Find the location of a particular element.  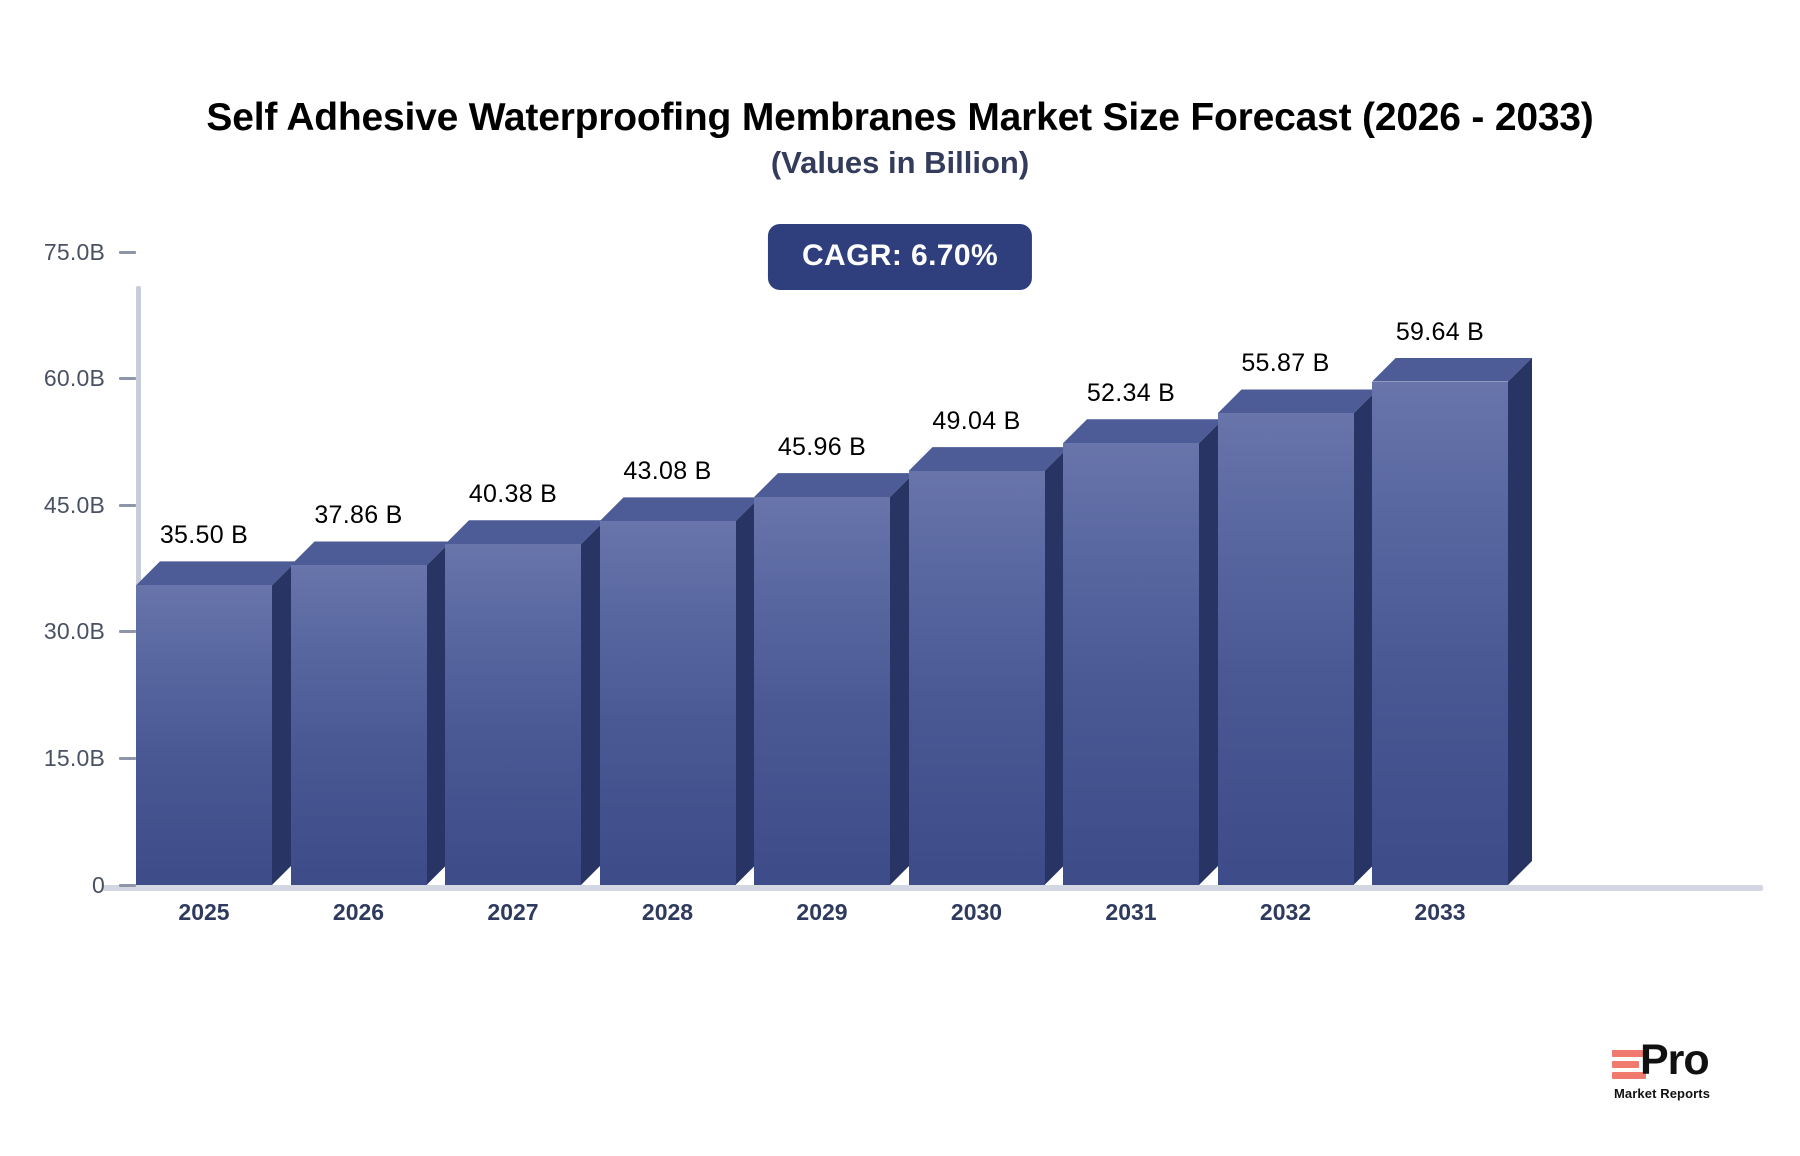

y-axis-tick-label: 45.0B is located at coordinates (74, 504).